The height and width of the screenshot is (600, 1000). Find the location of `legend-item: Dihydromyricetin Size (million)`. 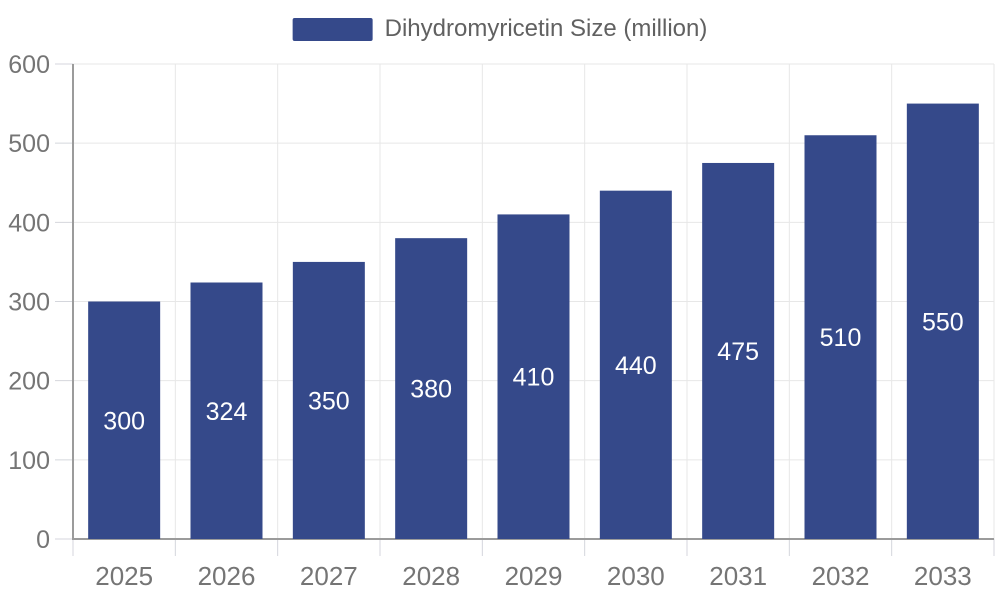

legend-item: Dihydromyricetin Size (million) is located at coordinates (500, 28).